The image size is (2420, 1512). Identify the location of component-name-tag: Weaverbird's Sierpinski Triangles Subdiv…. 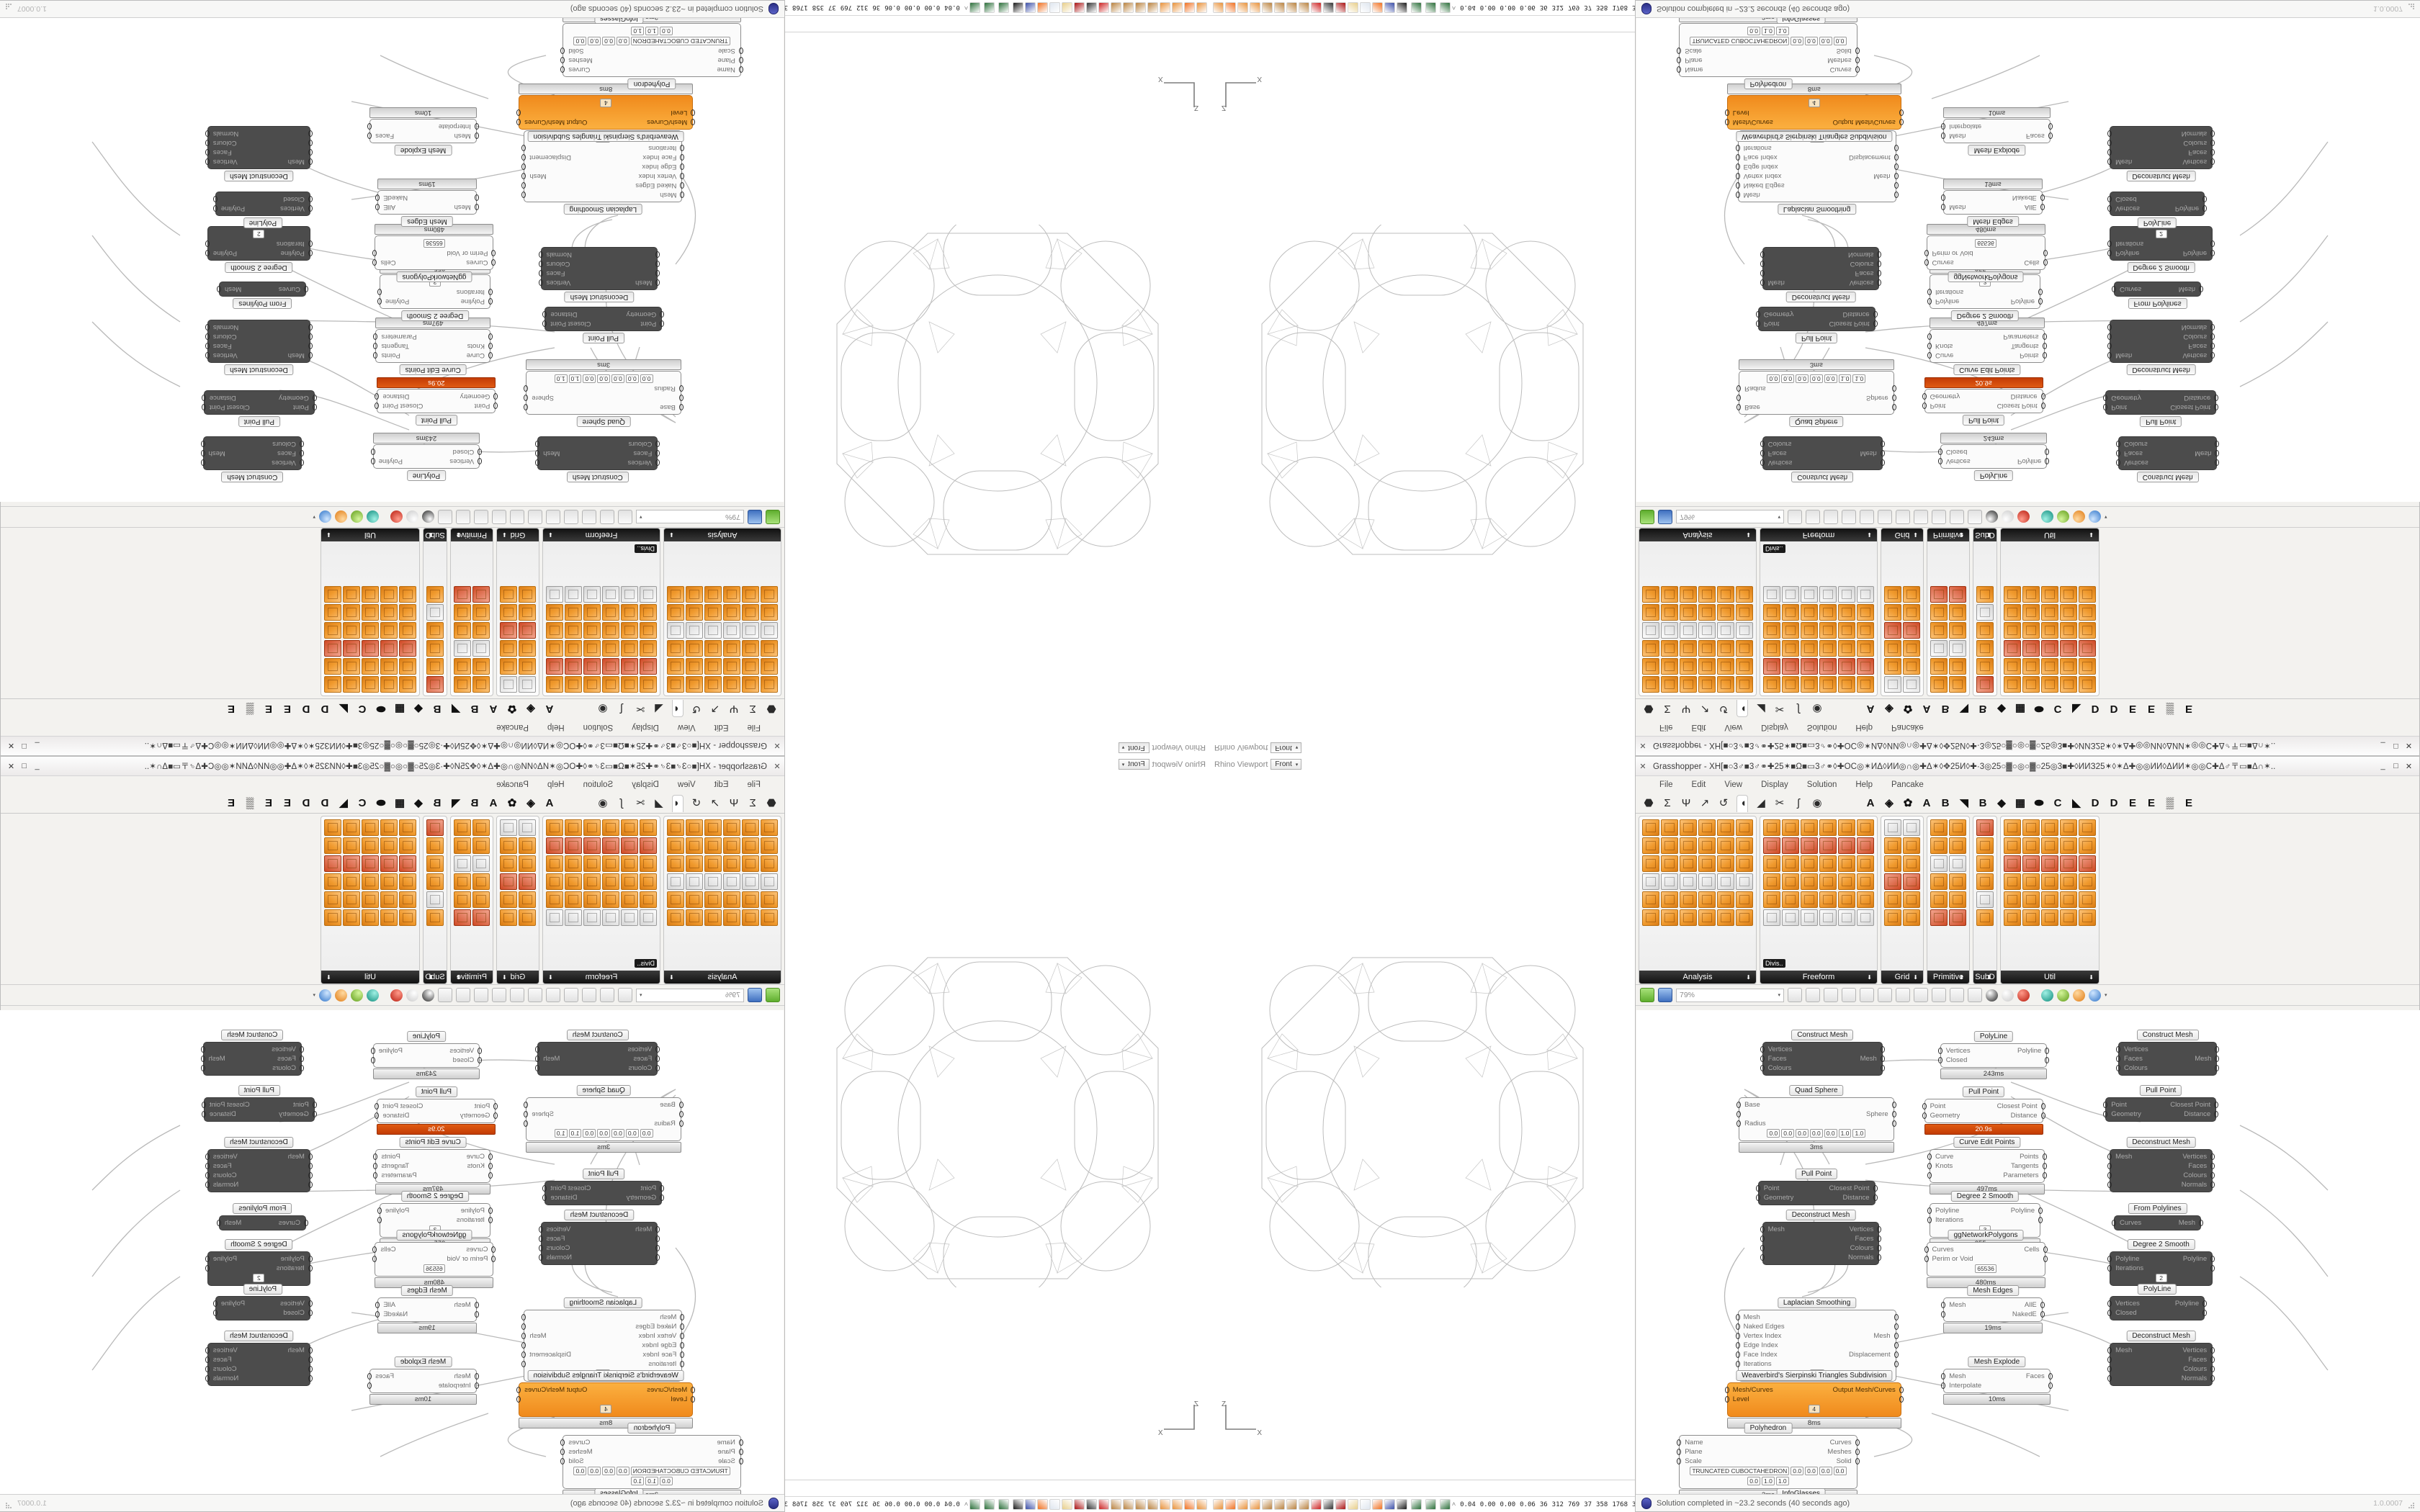
(1814, 137).